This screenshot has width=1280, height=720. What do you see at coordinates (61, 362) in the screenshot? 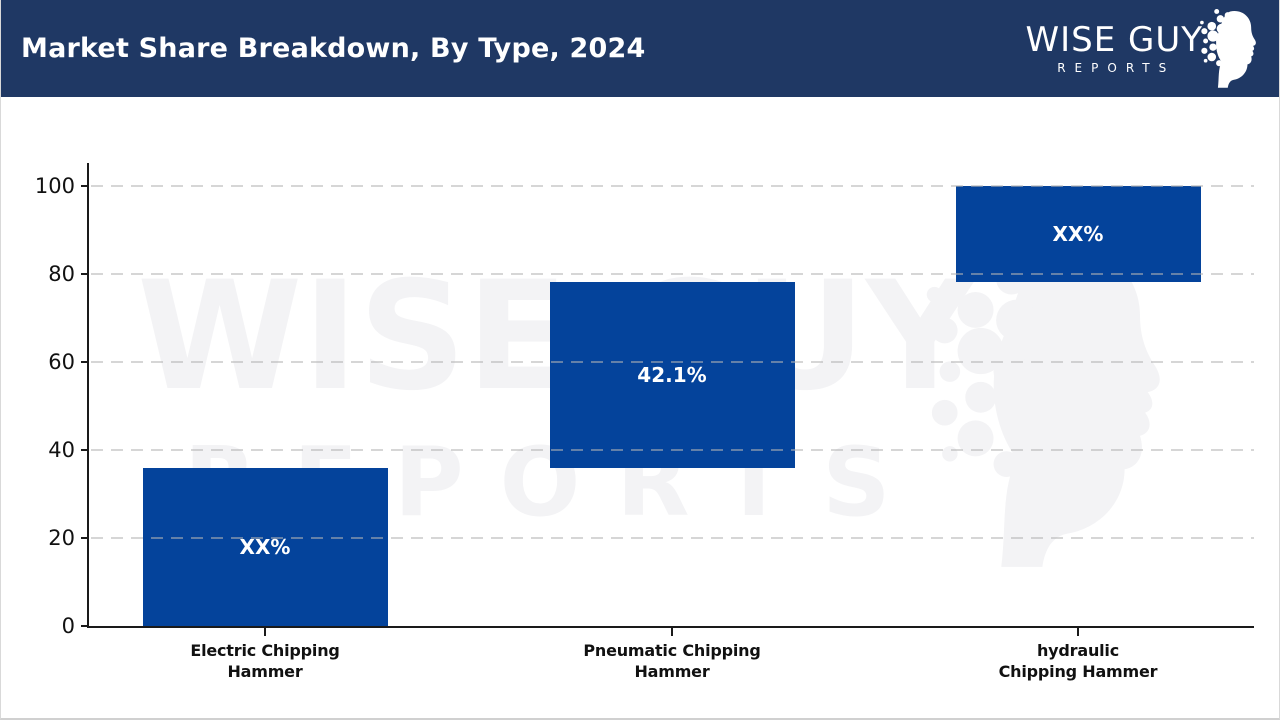
I see `y-tick-label-60: 60` at bounding box center [61, 362].